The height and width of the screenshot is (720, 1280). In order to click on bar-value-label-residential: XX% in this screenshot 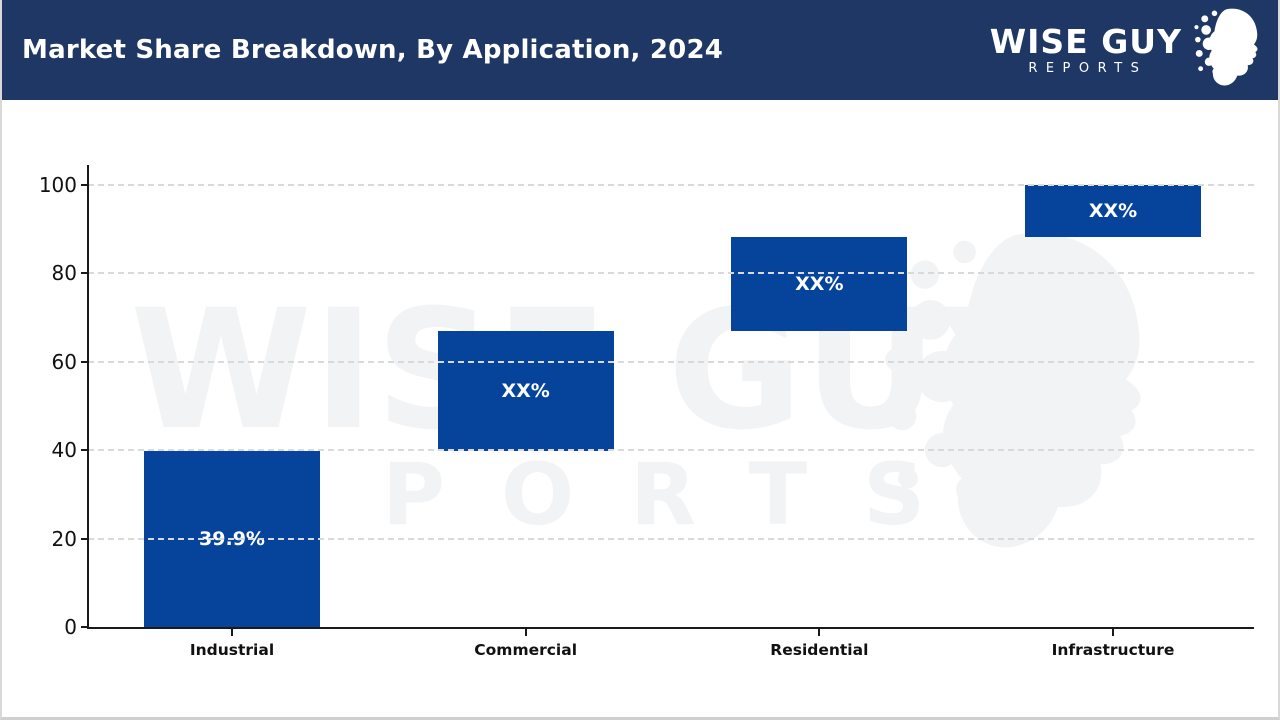, I will do `click(819, 284)`.